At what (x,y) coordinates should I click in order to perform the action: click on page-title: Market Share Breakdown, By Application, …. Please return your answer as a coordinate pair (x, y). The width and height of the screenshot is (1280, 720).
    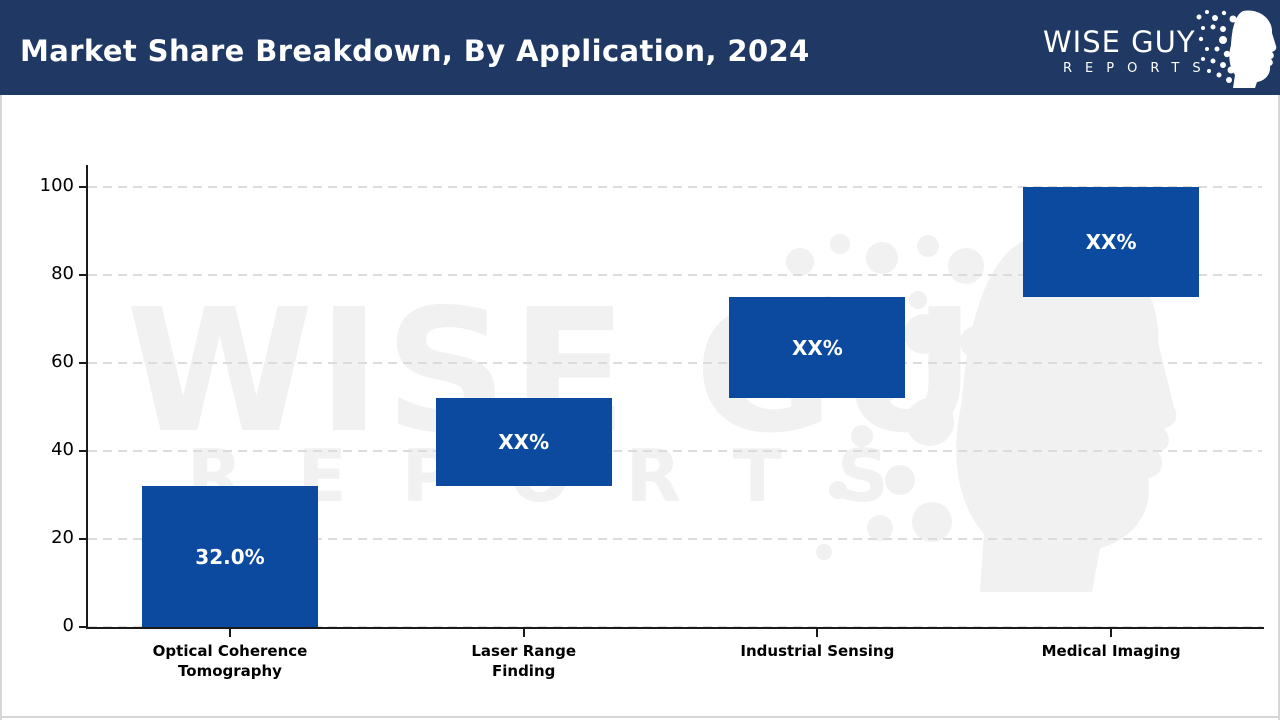
    Looking at the image, I should click on (415, 51).